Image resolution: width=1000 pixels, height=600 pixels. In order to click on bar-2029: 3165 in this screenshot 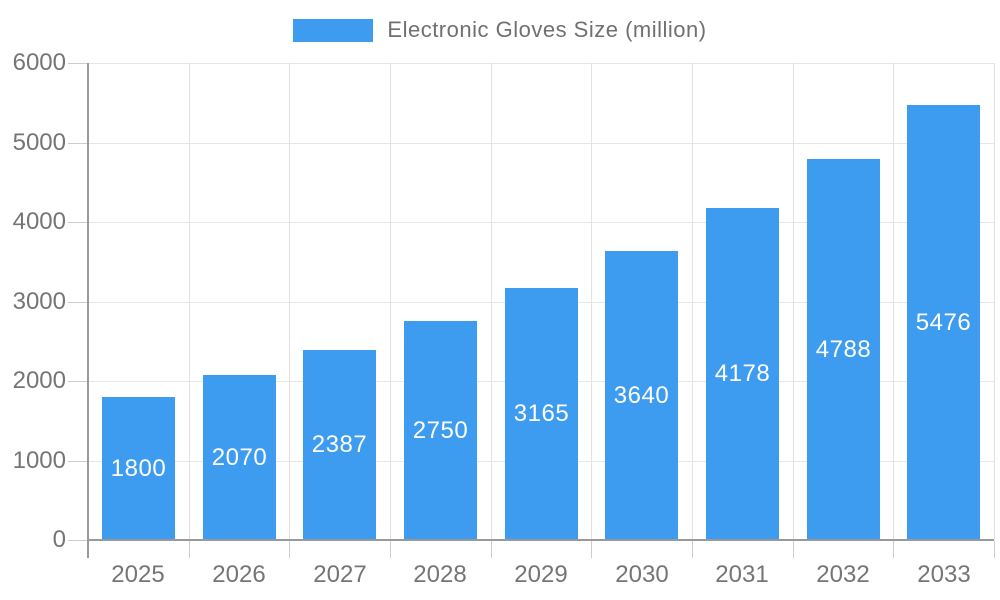, I will do `click(541, 414)`.